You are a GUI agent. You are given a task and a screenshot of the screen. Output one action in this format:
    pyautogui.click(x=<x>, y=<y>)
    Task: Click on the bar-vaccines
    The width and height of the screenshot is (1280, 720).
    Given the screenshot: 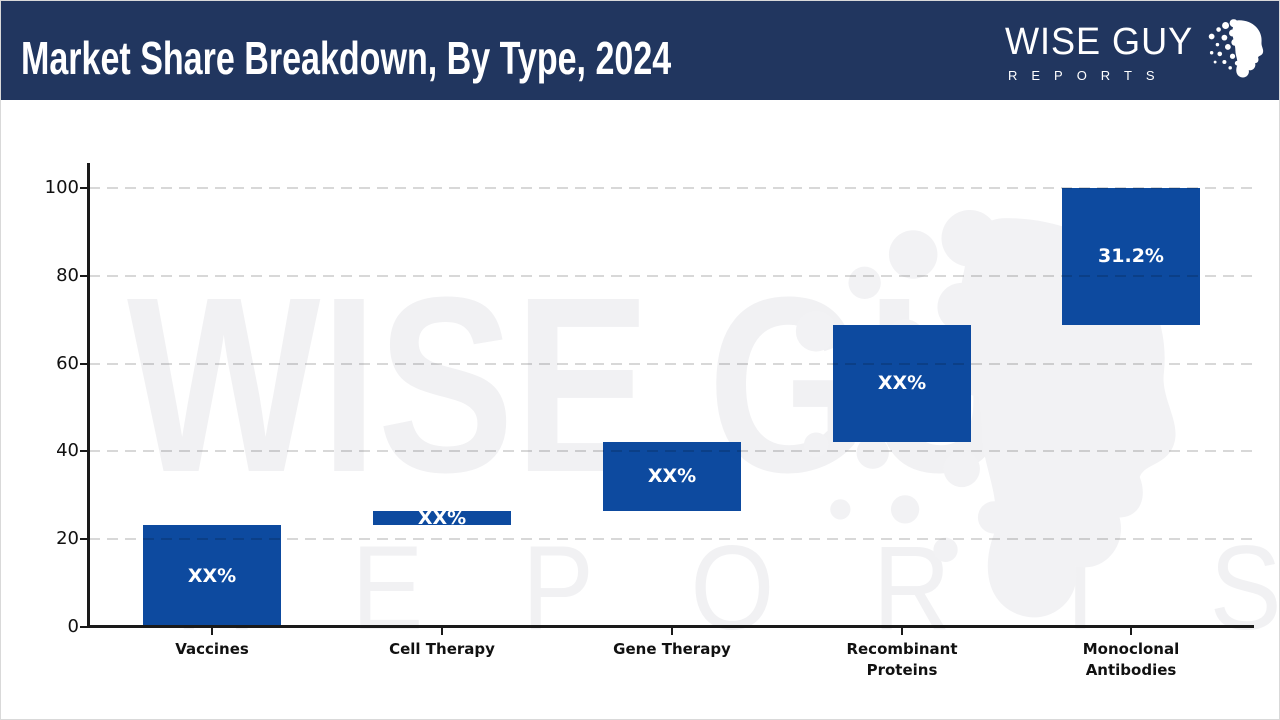 What is the action you would take?
    pyautogui.click(x=212, y=575)
    